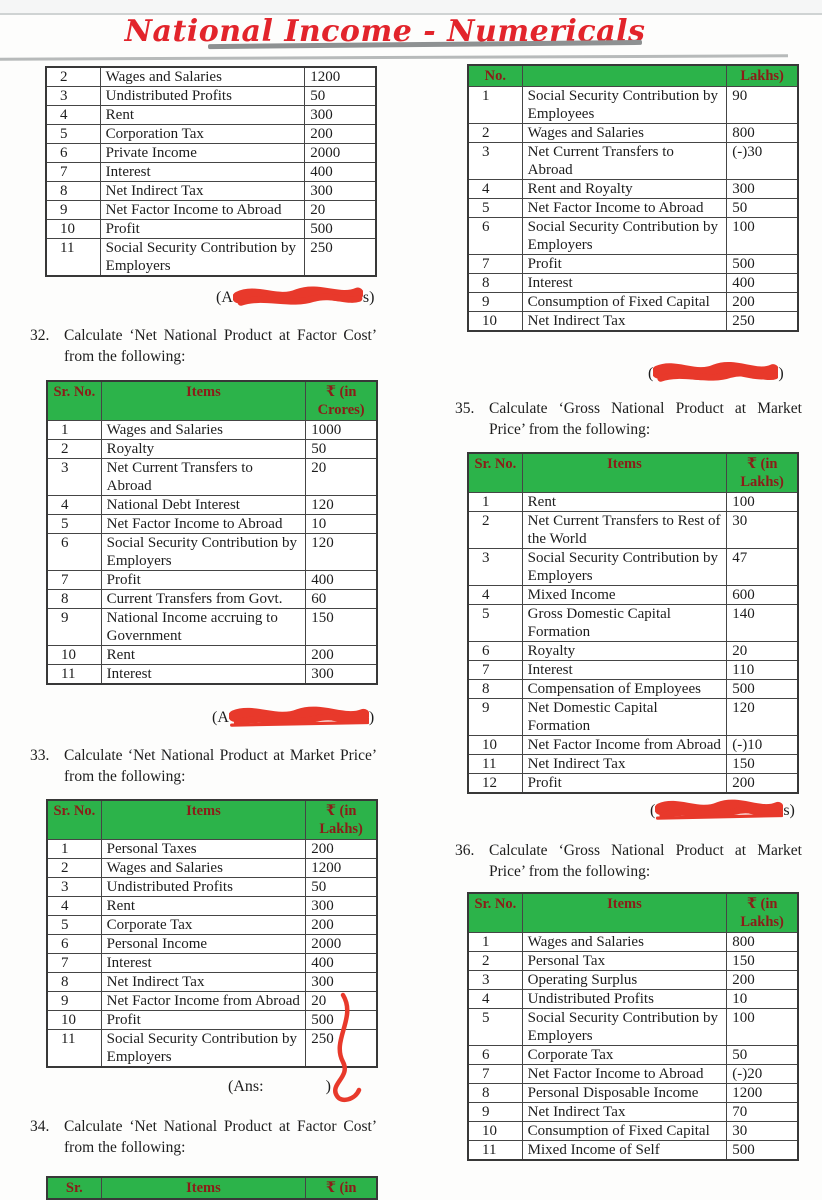 This screenshot has height=1200, width=822. What do you see at coordinates (203, 400) in the screenshot?
I see `header-items: Items` at bounding box center [203, 400].